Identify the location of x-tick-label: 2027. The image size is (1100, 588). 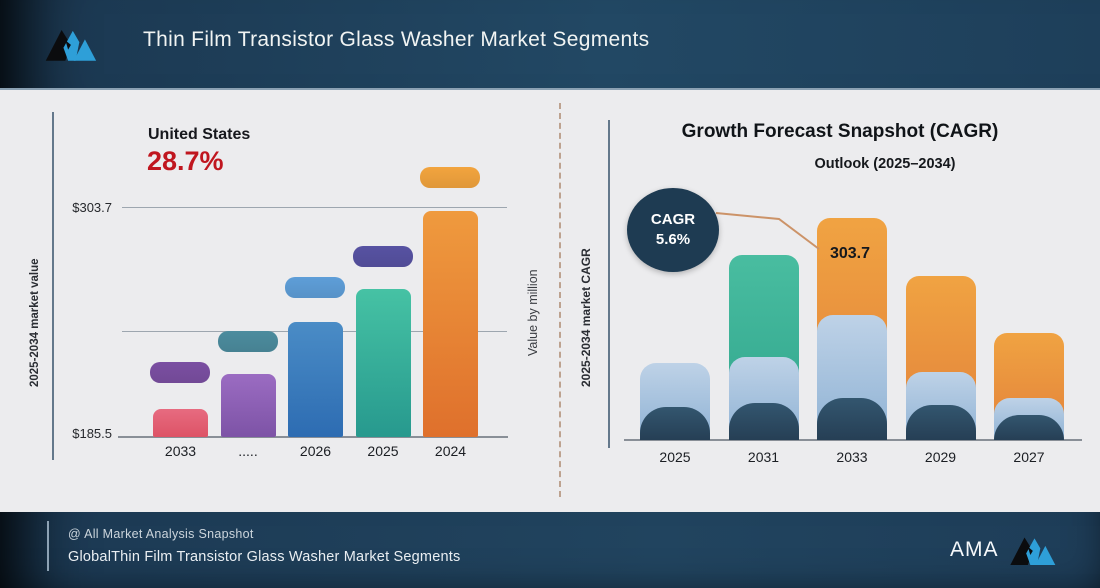
(1029, 457).